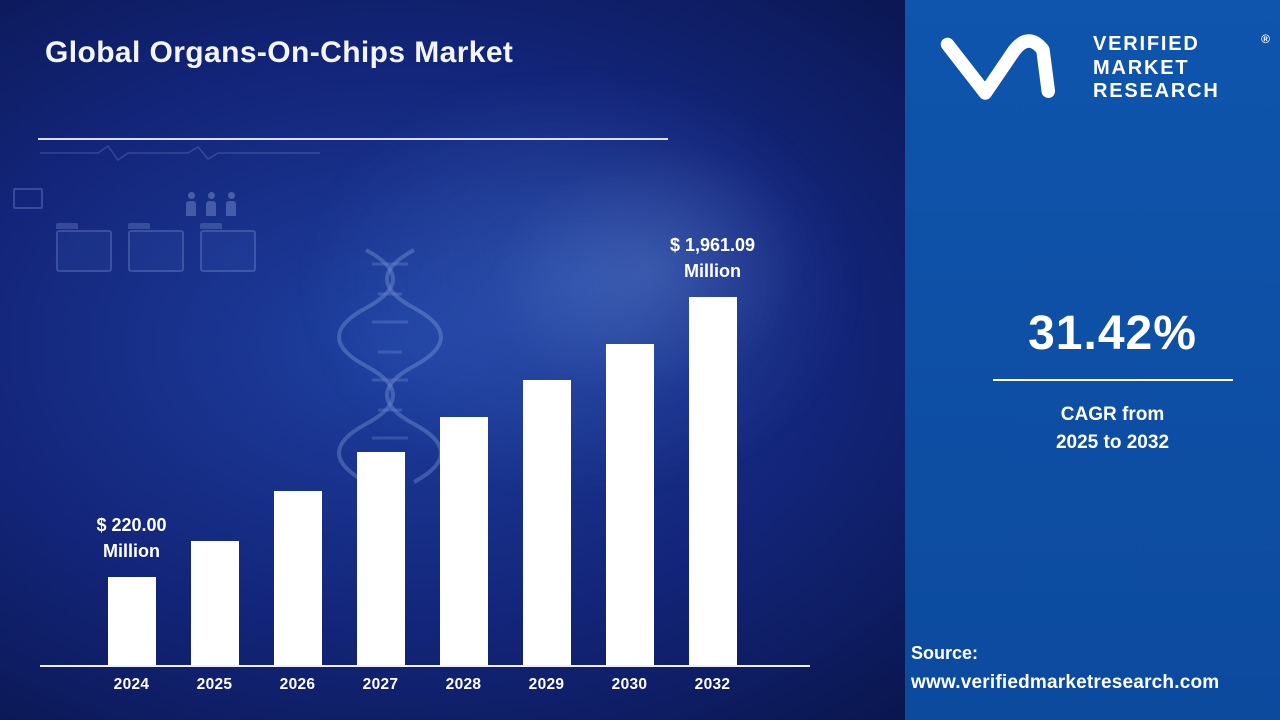 The height and width of the screenshot is (720, 1280). Describe the element at coordinates (1146, 44) in the screenshot. I see `brand-line-1: VERIFIED` at that location.